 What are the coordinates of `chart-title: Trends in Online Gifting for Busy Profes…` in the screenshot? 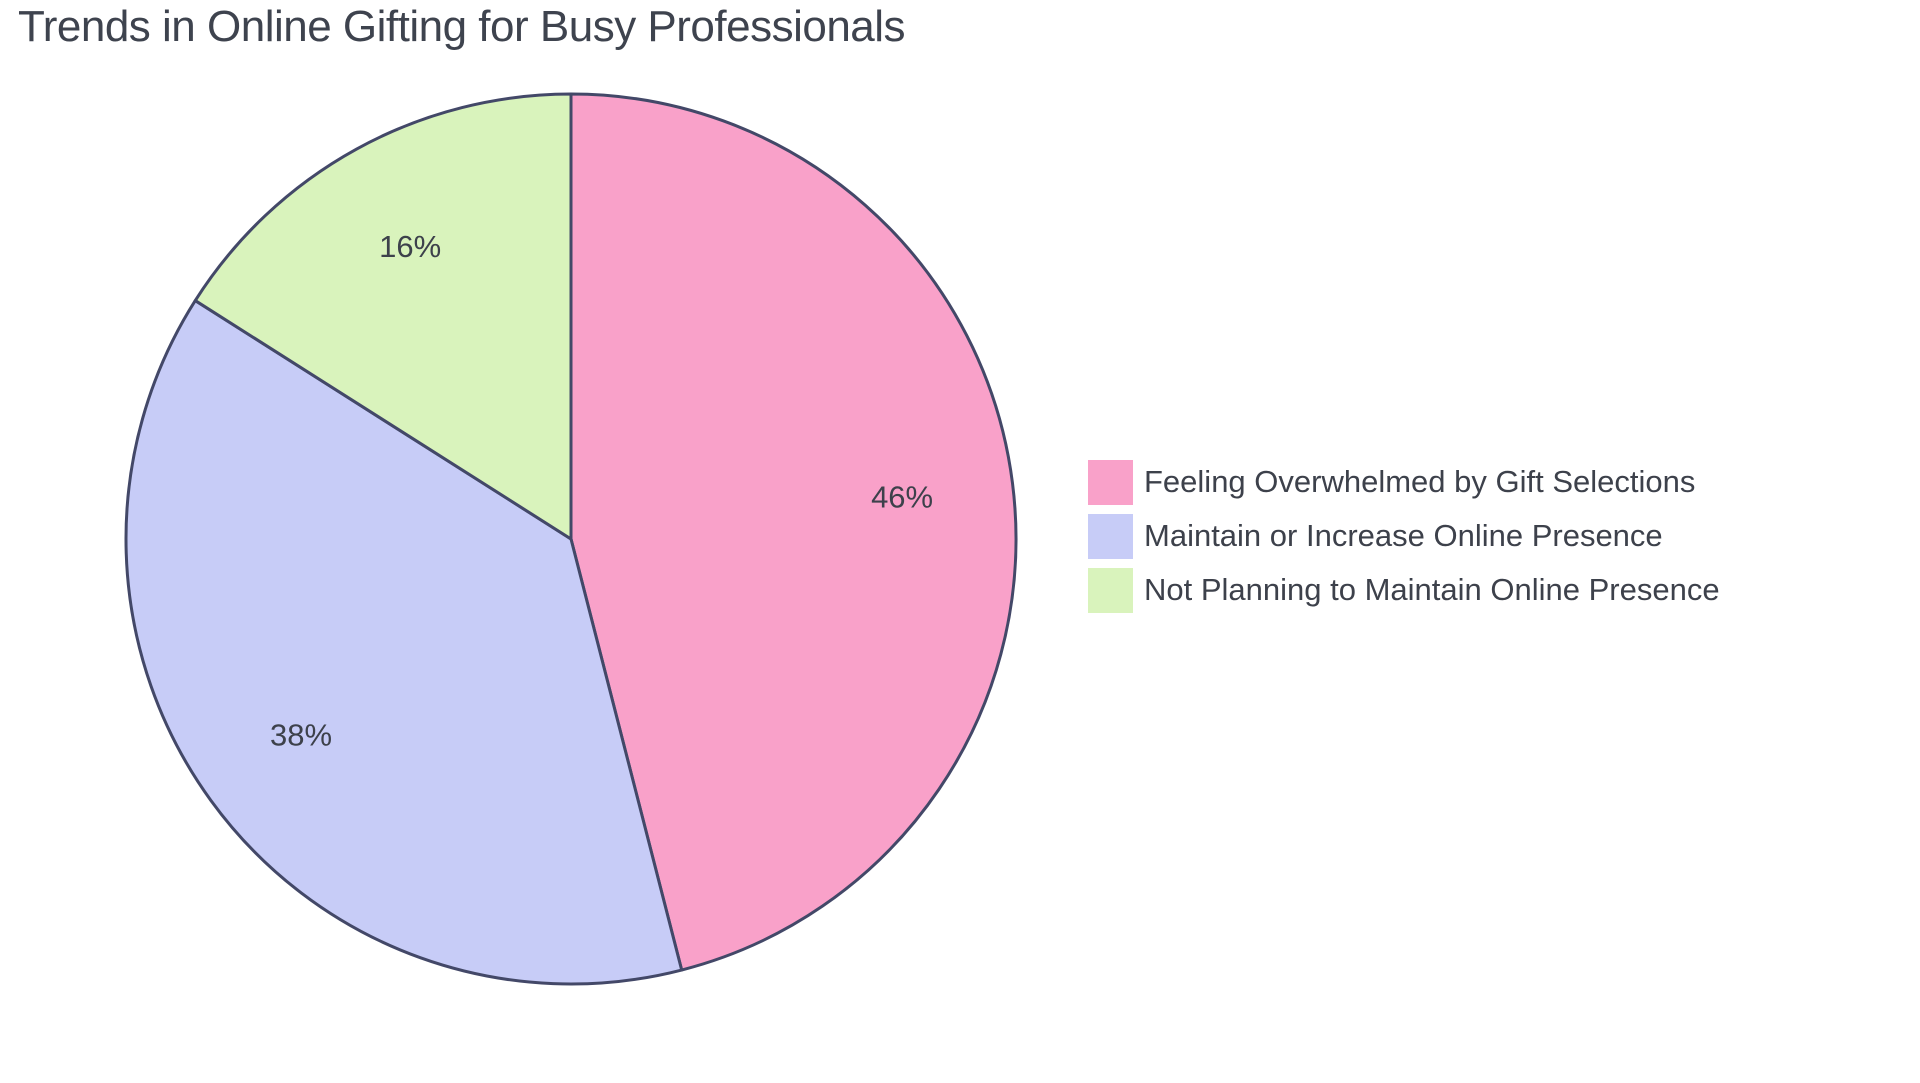 It's located at (462, 26).